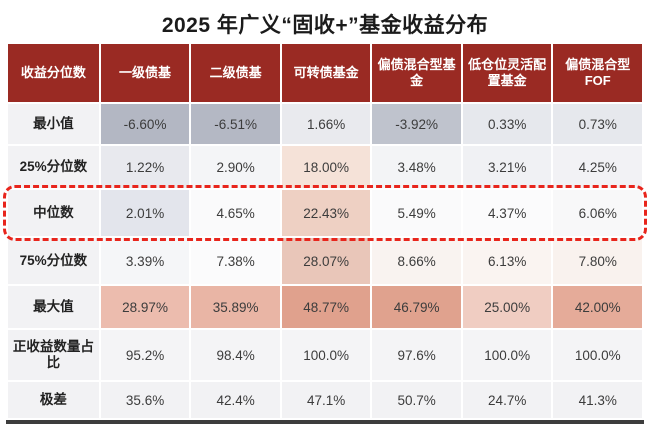  Describe the element at coordinates (145, 167) in the screenshot. I see `table-cell: 1.22%` at that location.